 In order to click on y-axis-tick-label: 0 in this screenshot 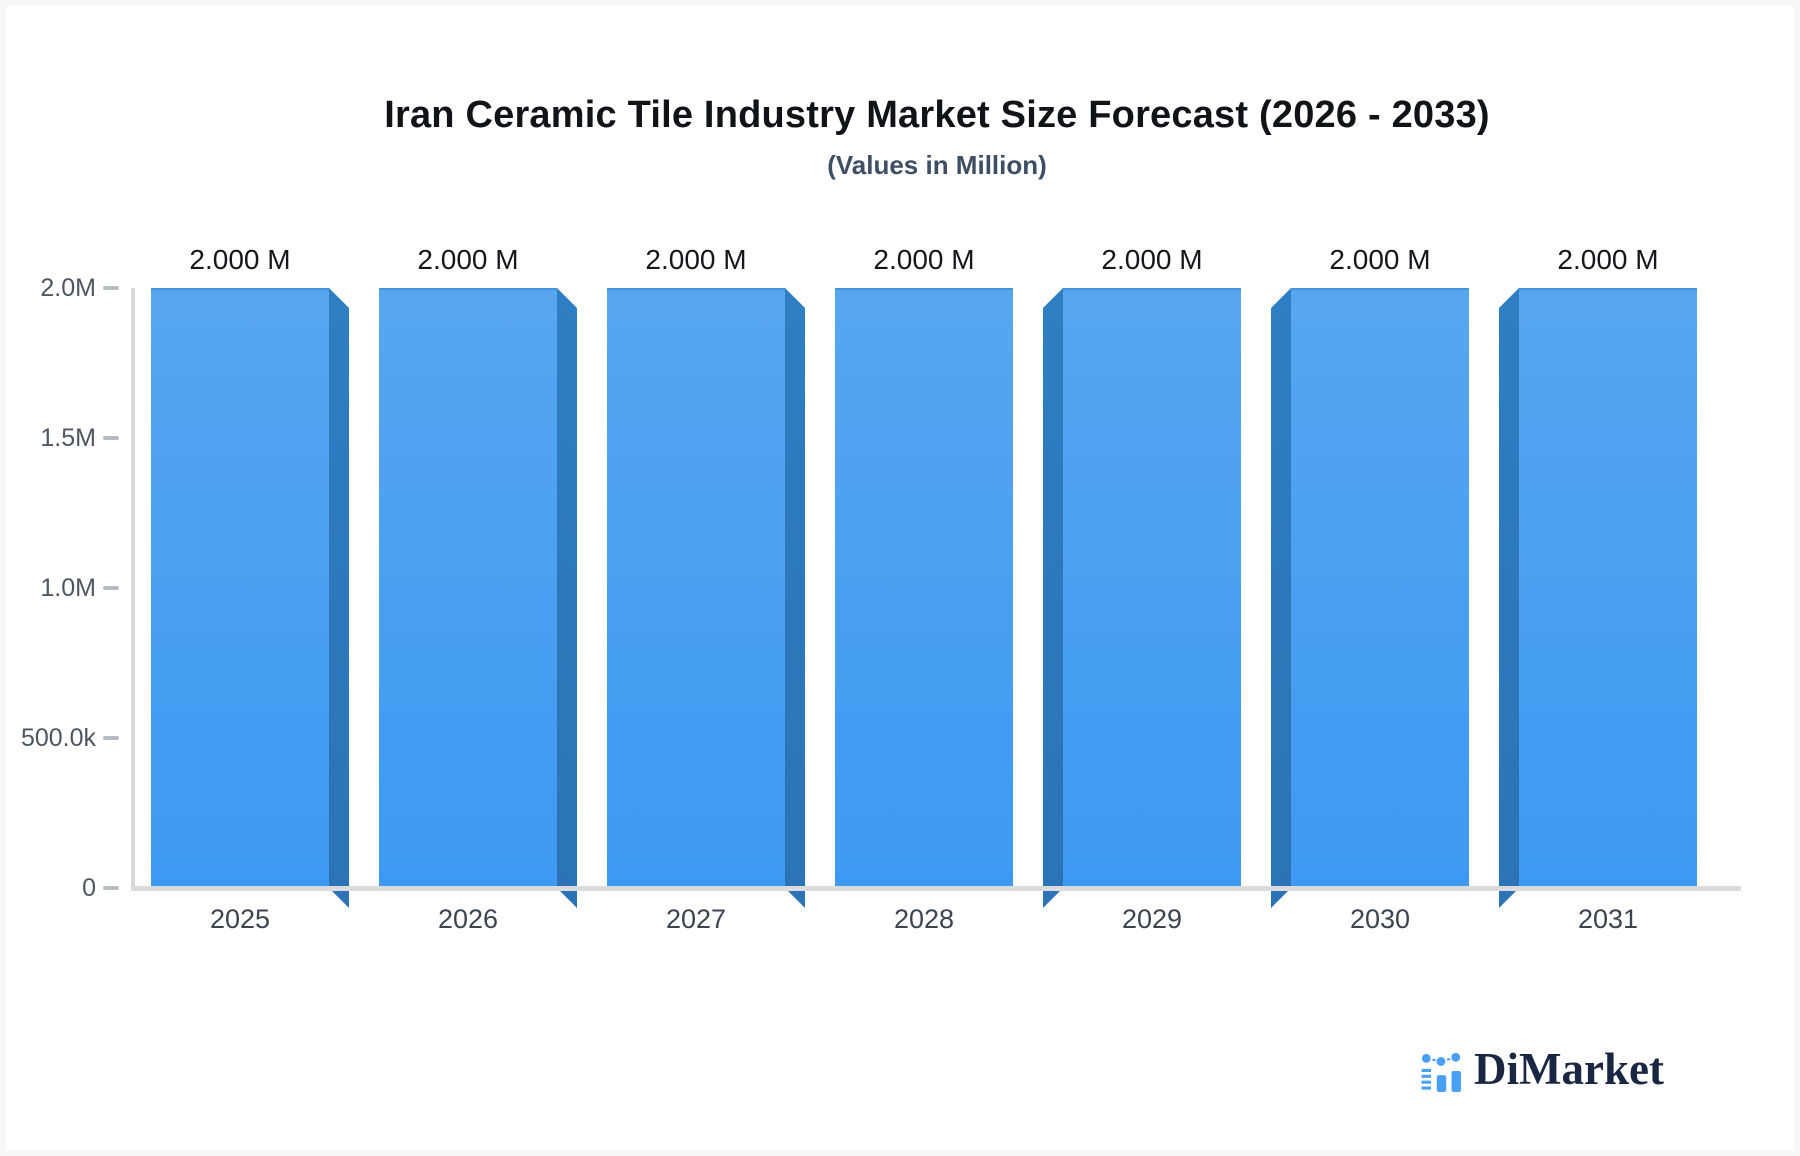, I will do `click(89, 888)`.